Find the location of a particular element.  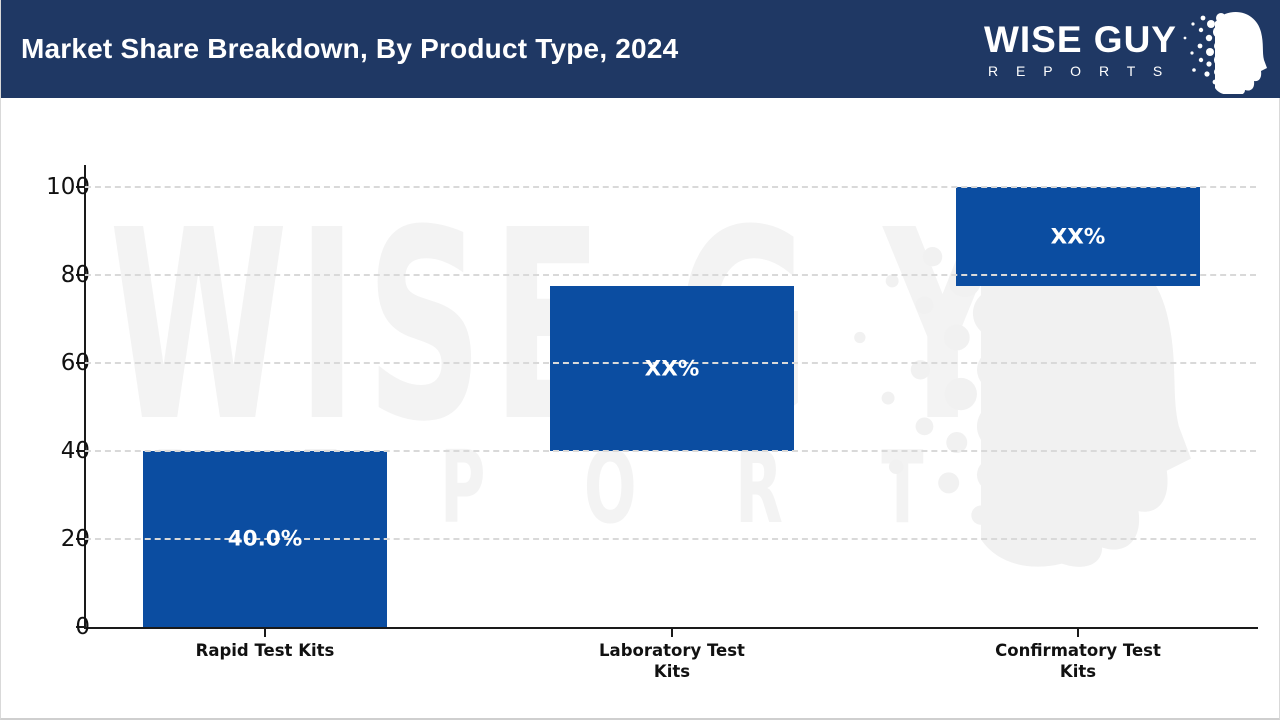

y-tick-label-100: 100 is located at coordinates (68, 187).